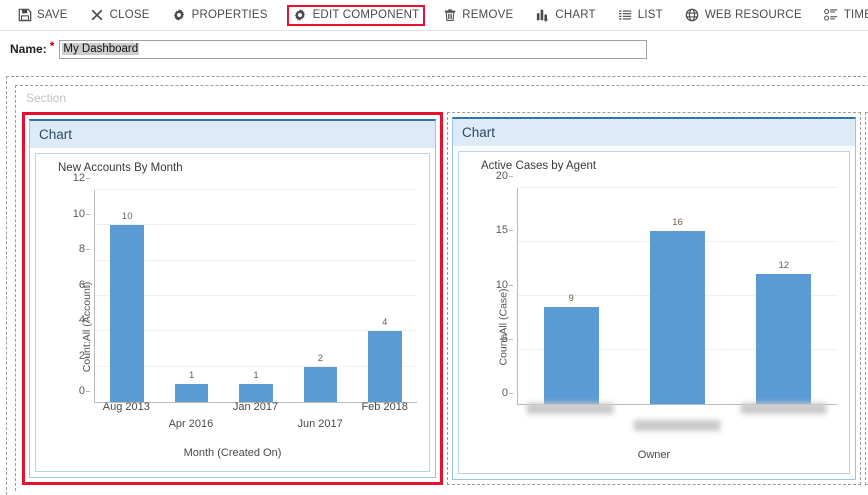 The image size is (868, 495). I want to click on close-button: CLOSE, so click(120, 15).